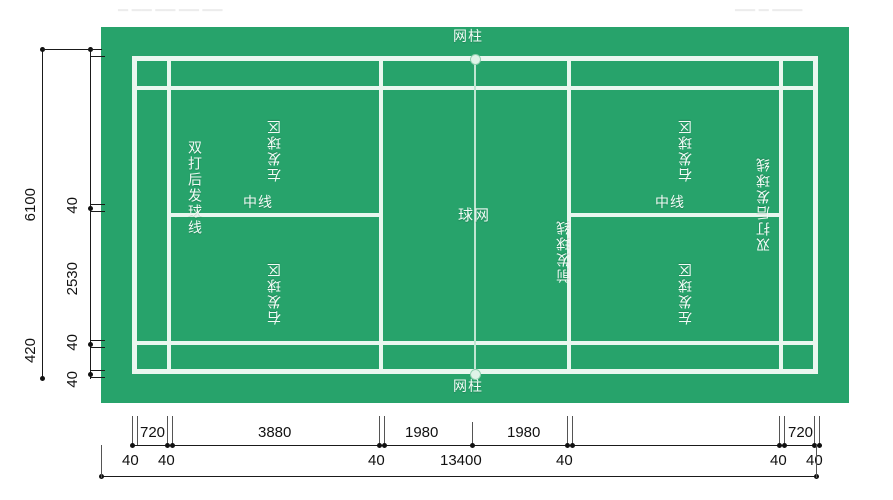  I want to click on dim-420: 420, so click(30, 351).